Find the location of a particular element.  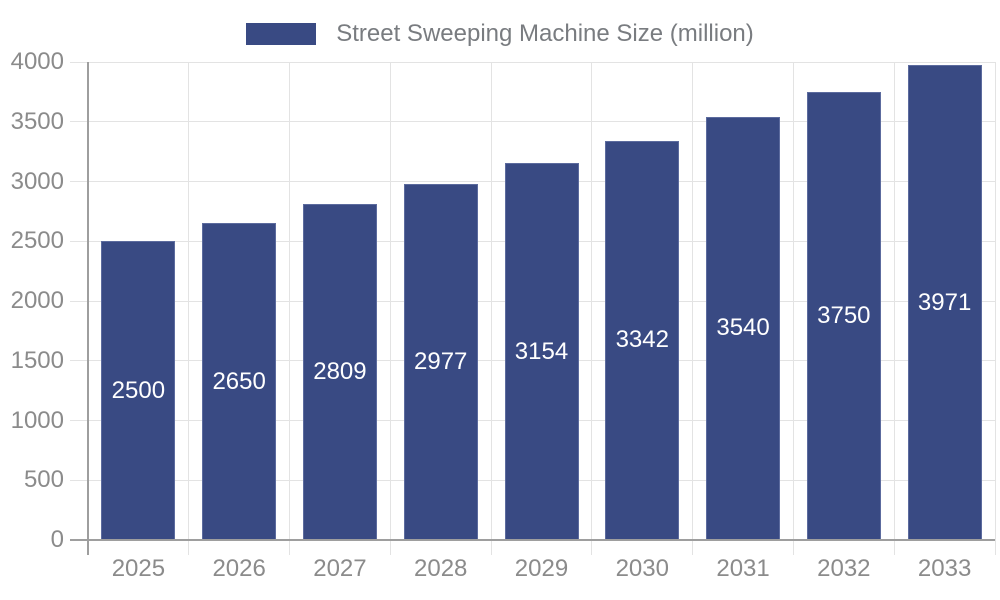

bar-value-label: 3971 is located at coordinates (944, 302).